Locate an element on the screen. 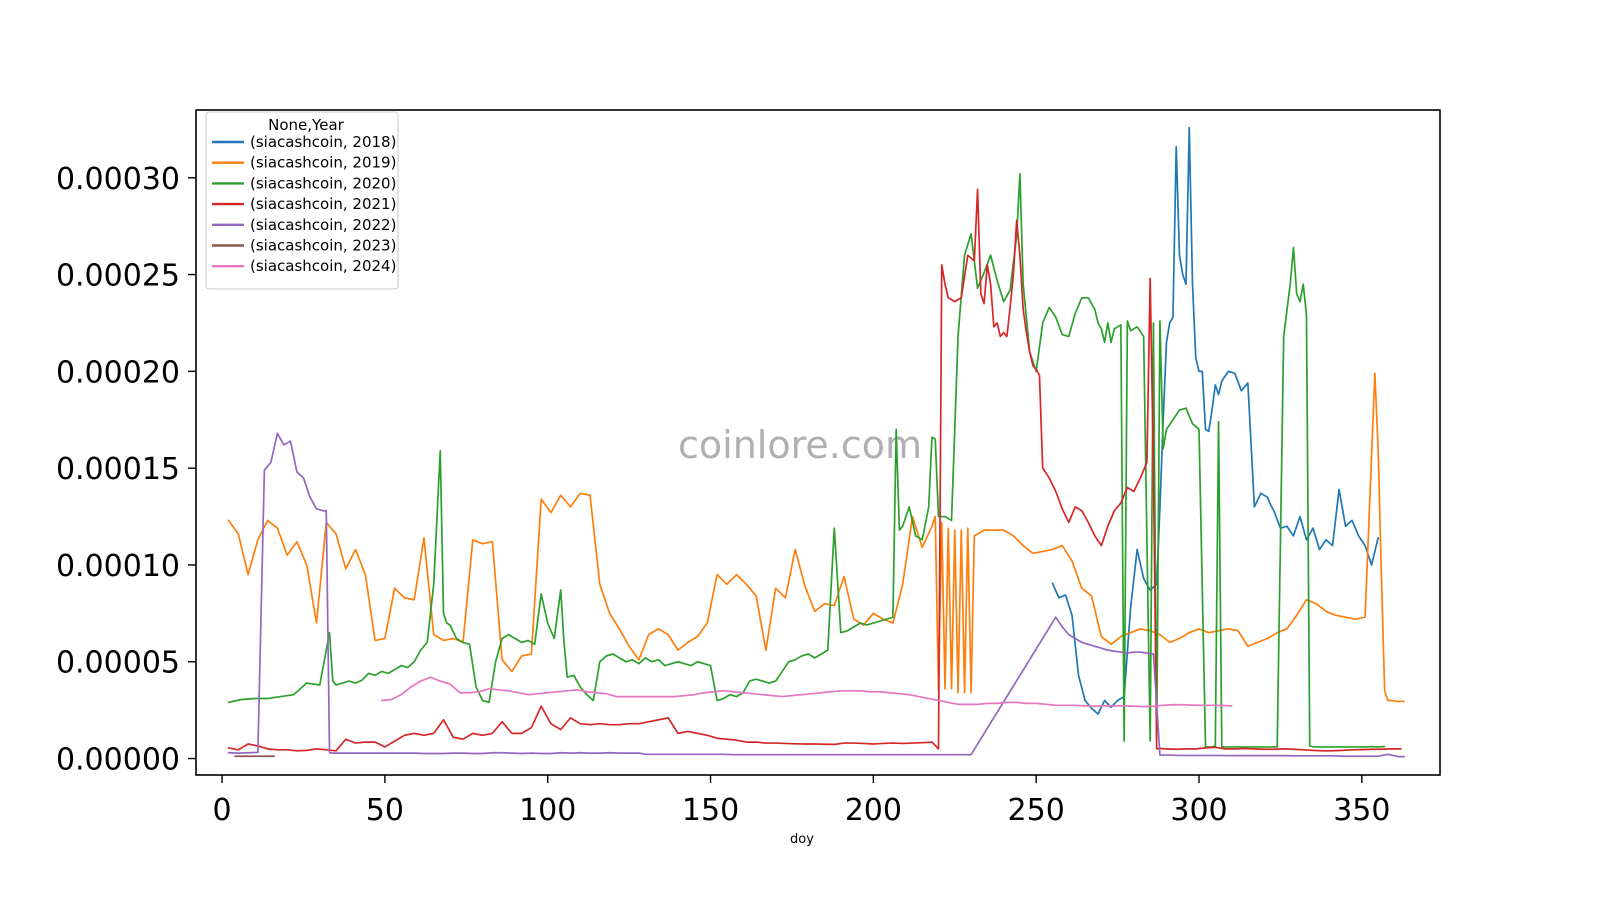  legend-label: (siacashcoin, 2023) is located at coordinates (323, 246).